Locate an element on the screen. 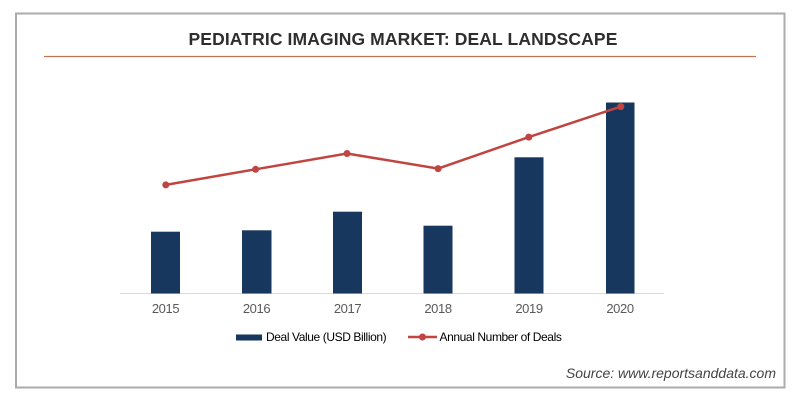 The height and width of the screenshot is (400, 800). svg-text: 2019 is located at coordinates (528, 308).